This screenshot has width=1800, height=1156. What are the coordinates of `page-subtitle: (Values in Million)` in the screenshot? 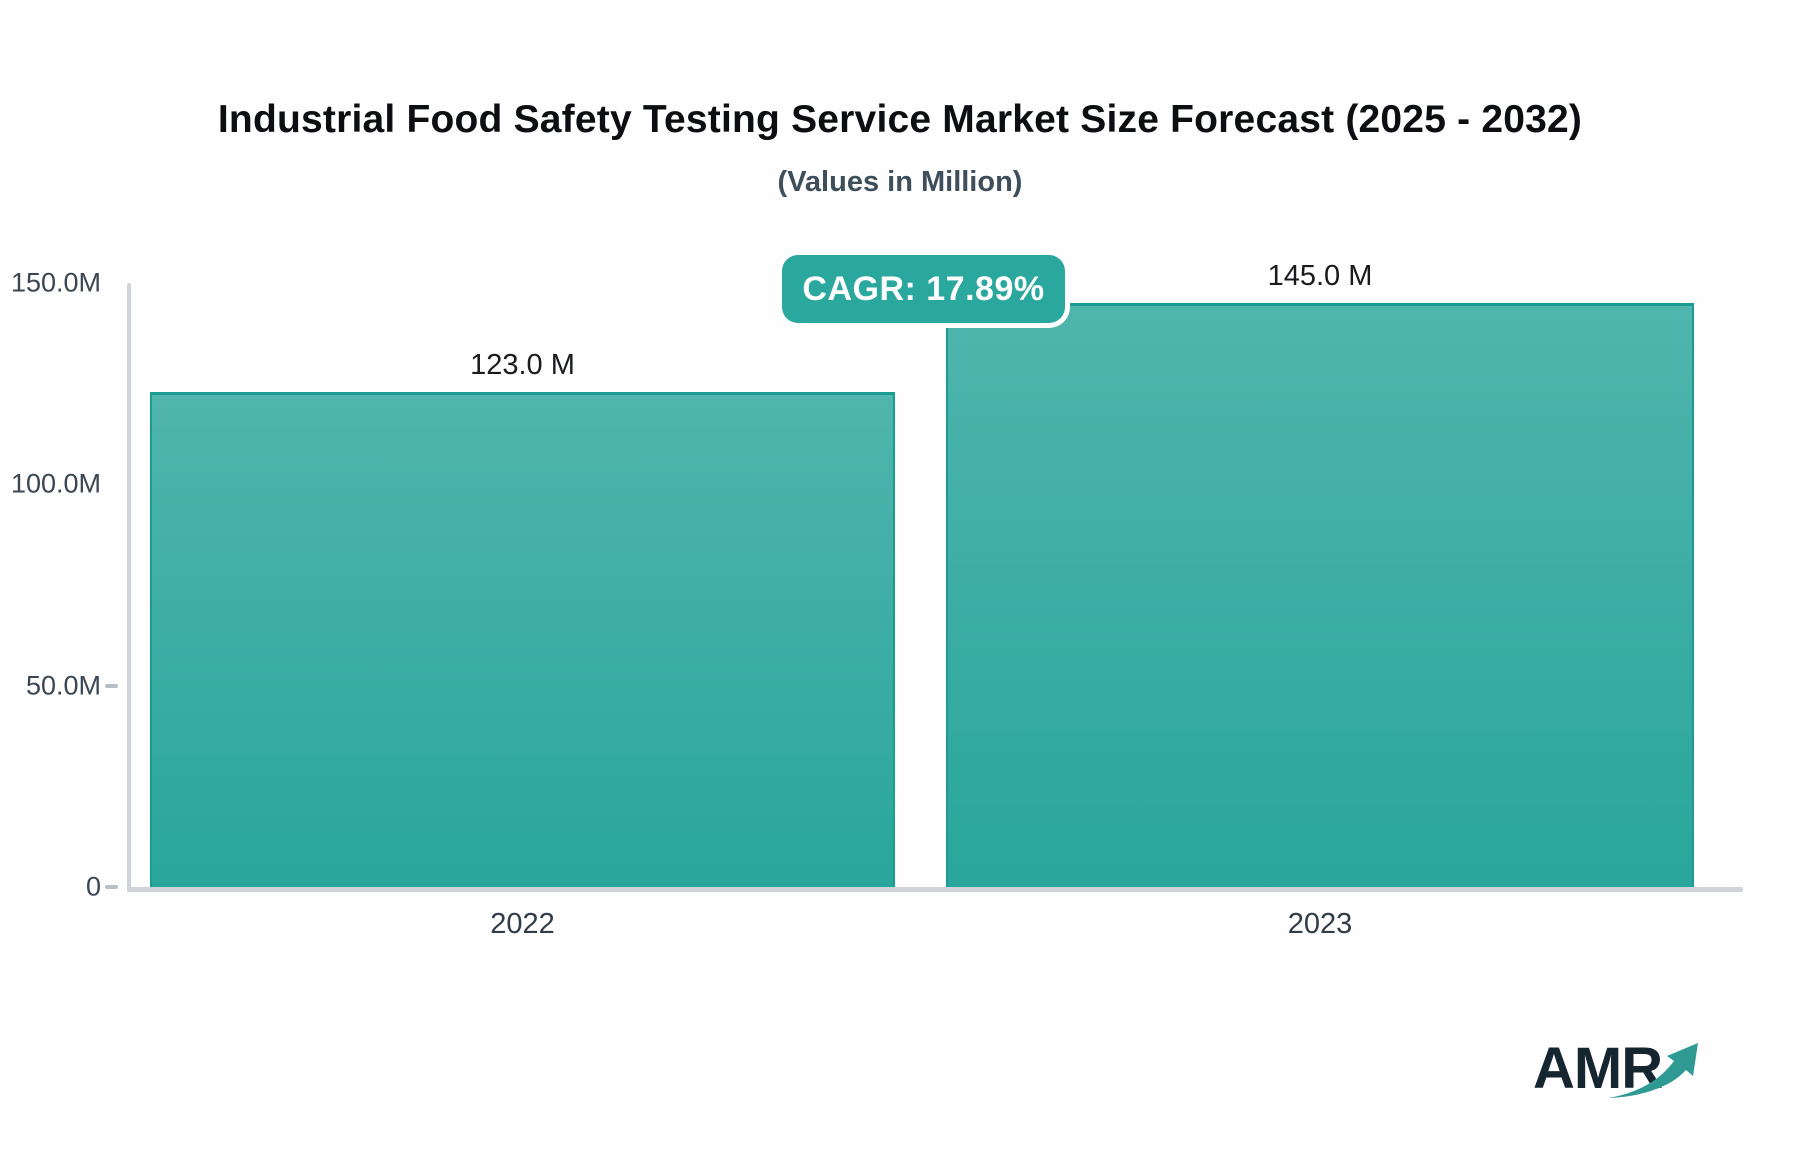 It's located at (900, 182).